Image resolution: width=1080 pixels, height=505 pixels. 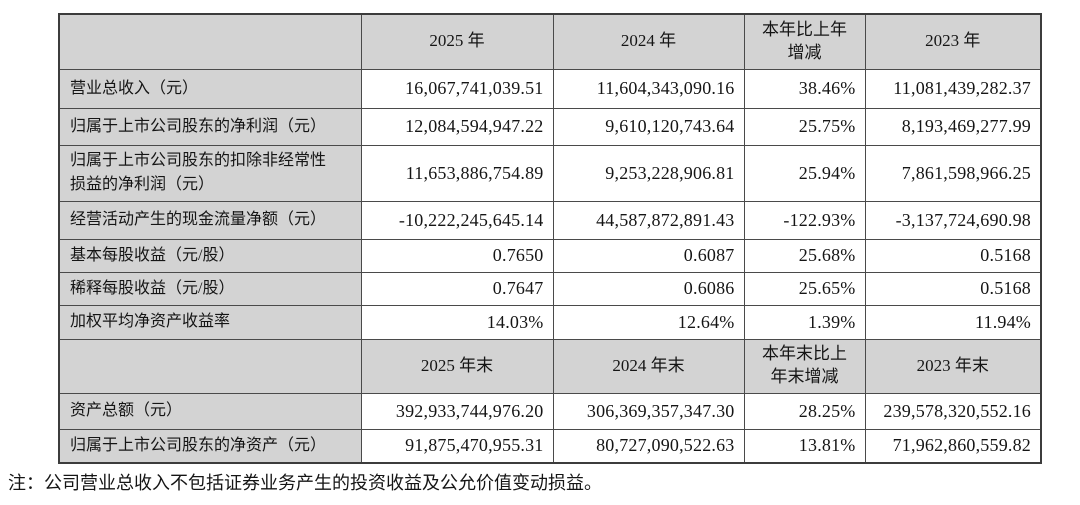 I want to click on metric-label: 归属于上市公司股东的净资产（元）, so click(x=210, y=446).